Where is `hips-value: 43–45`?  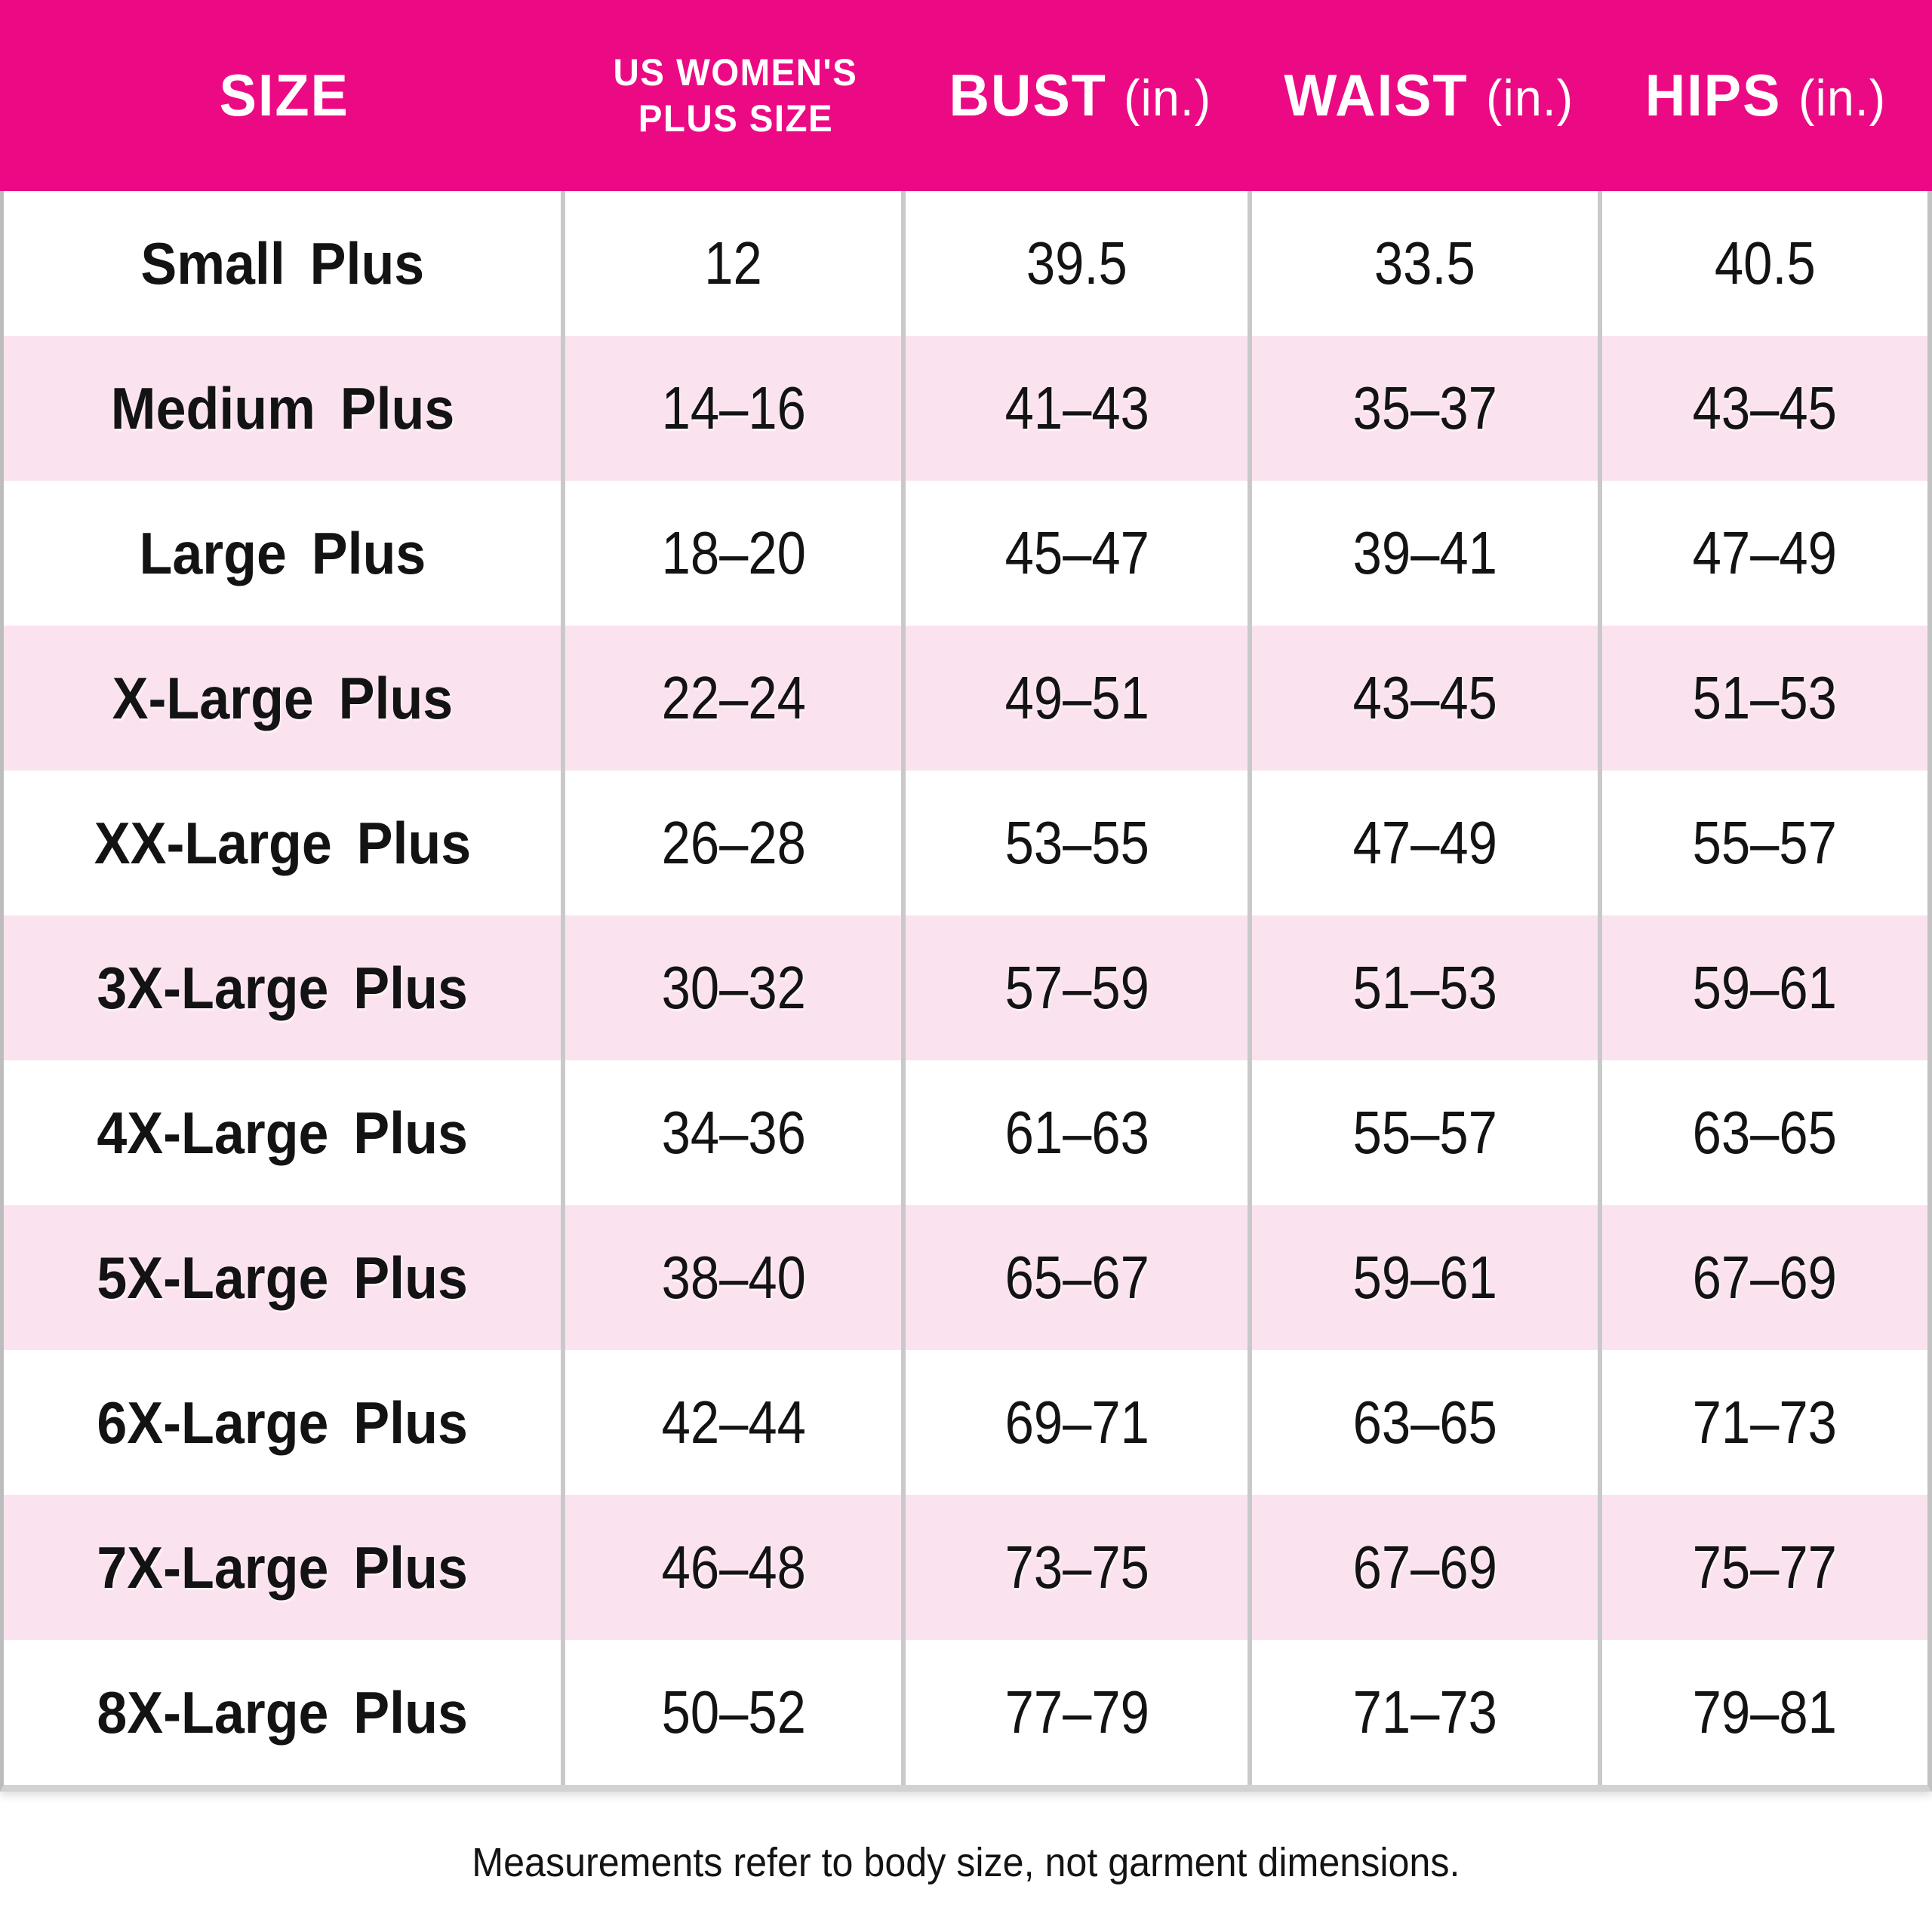
hips-value: 43–45 is located at coordinates (1765, 407).